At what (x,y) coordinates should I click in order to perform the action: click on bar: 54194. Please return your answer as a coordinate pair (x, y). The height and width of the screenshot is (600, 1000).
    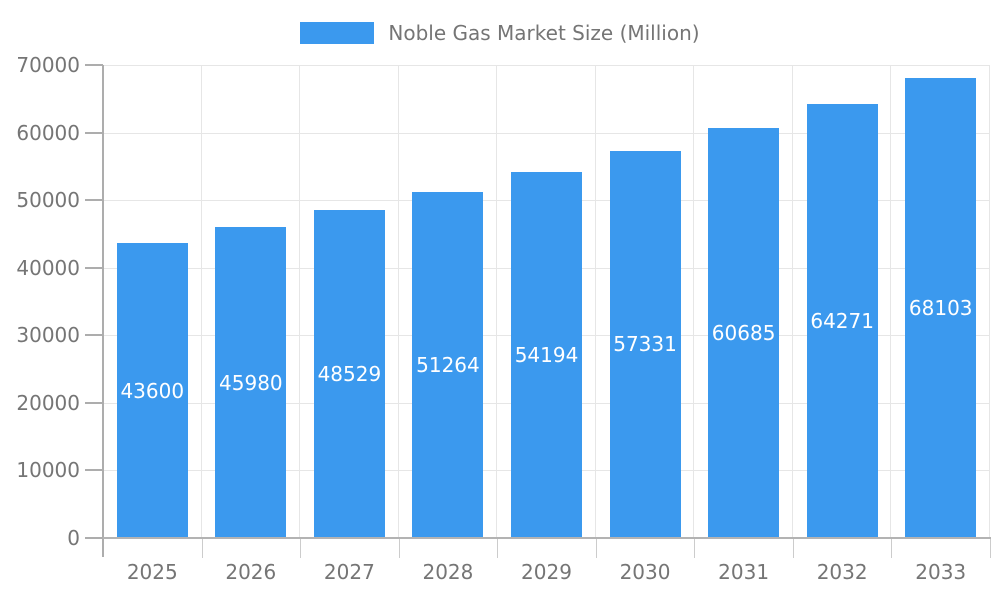
    Looking at the image, I should click on (546, 354).